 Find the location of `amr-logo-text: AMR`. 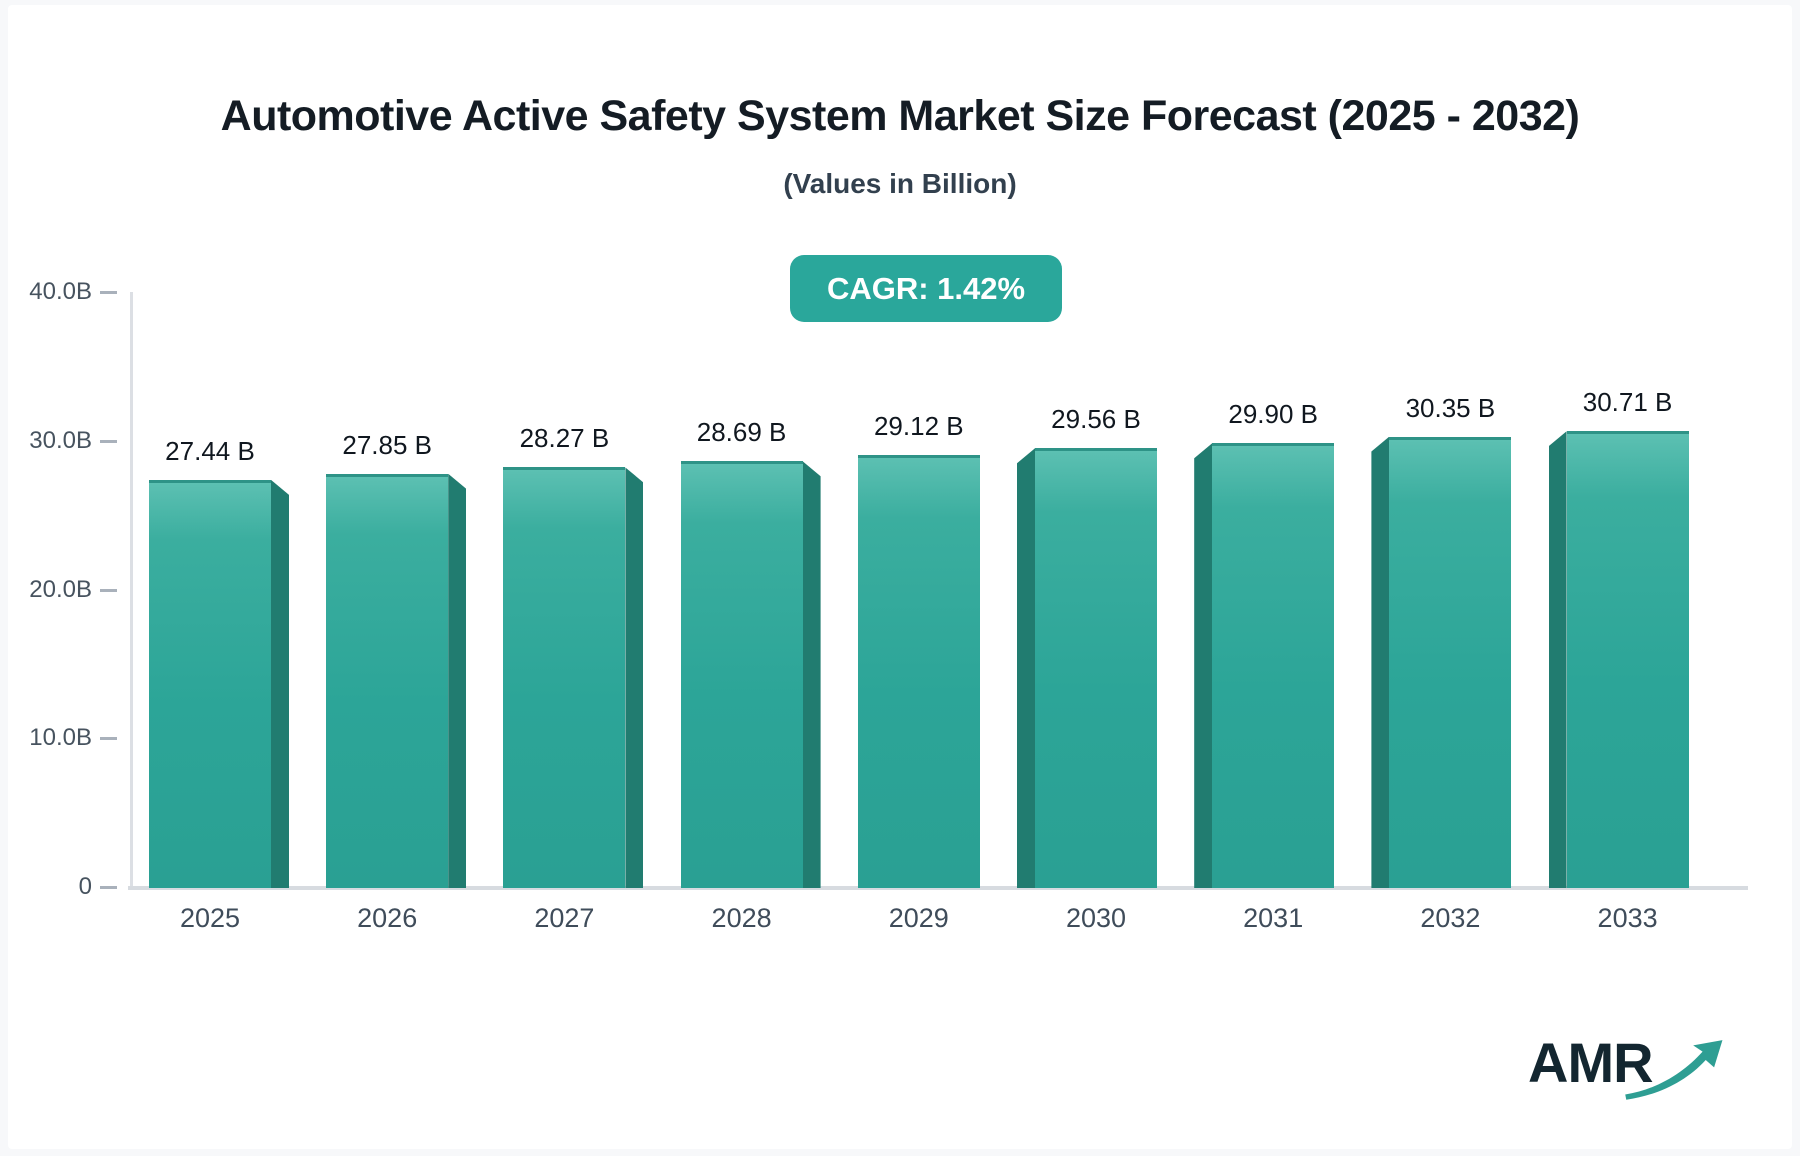

amr-logo-text: AMR is located at coordinates (1591, 1062).